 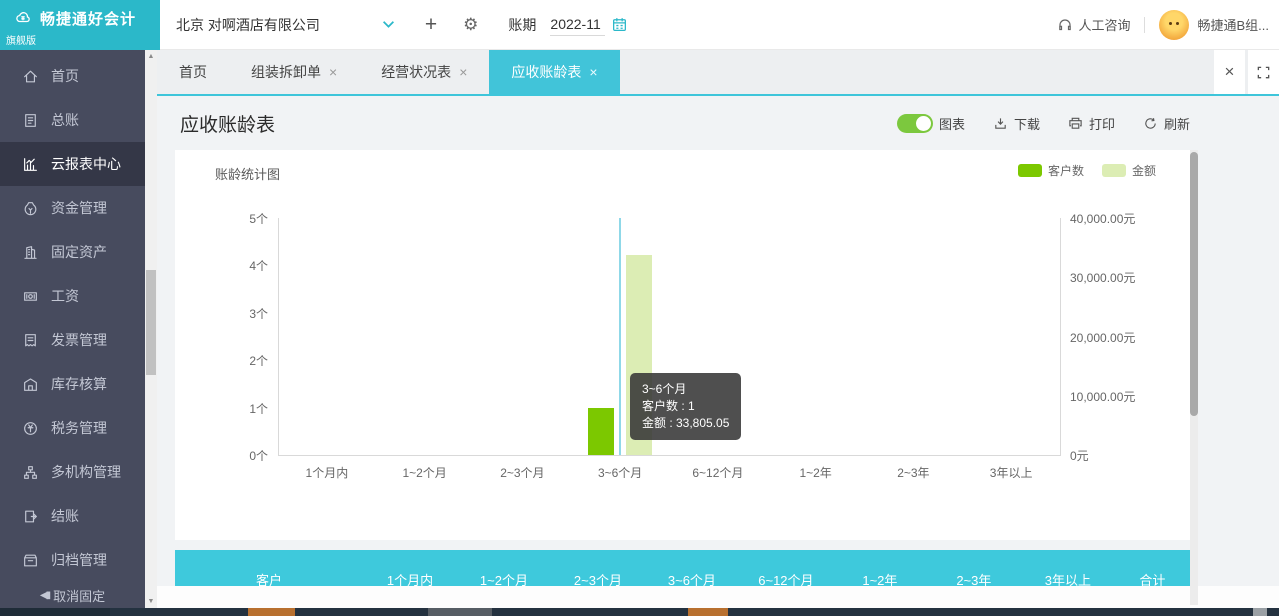 What do you see at coordinates (30, 339) in the screenshot?
I see `invoice-icon` at bounding box center [30, 339].